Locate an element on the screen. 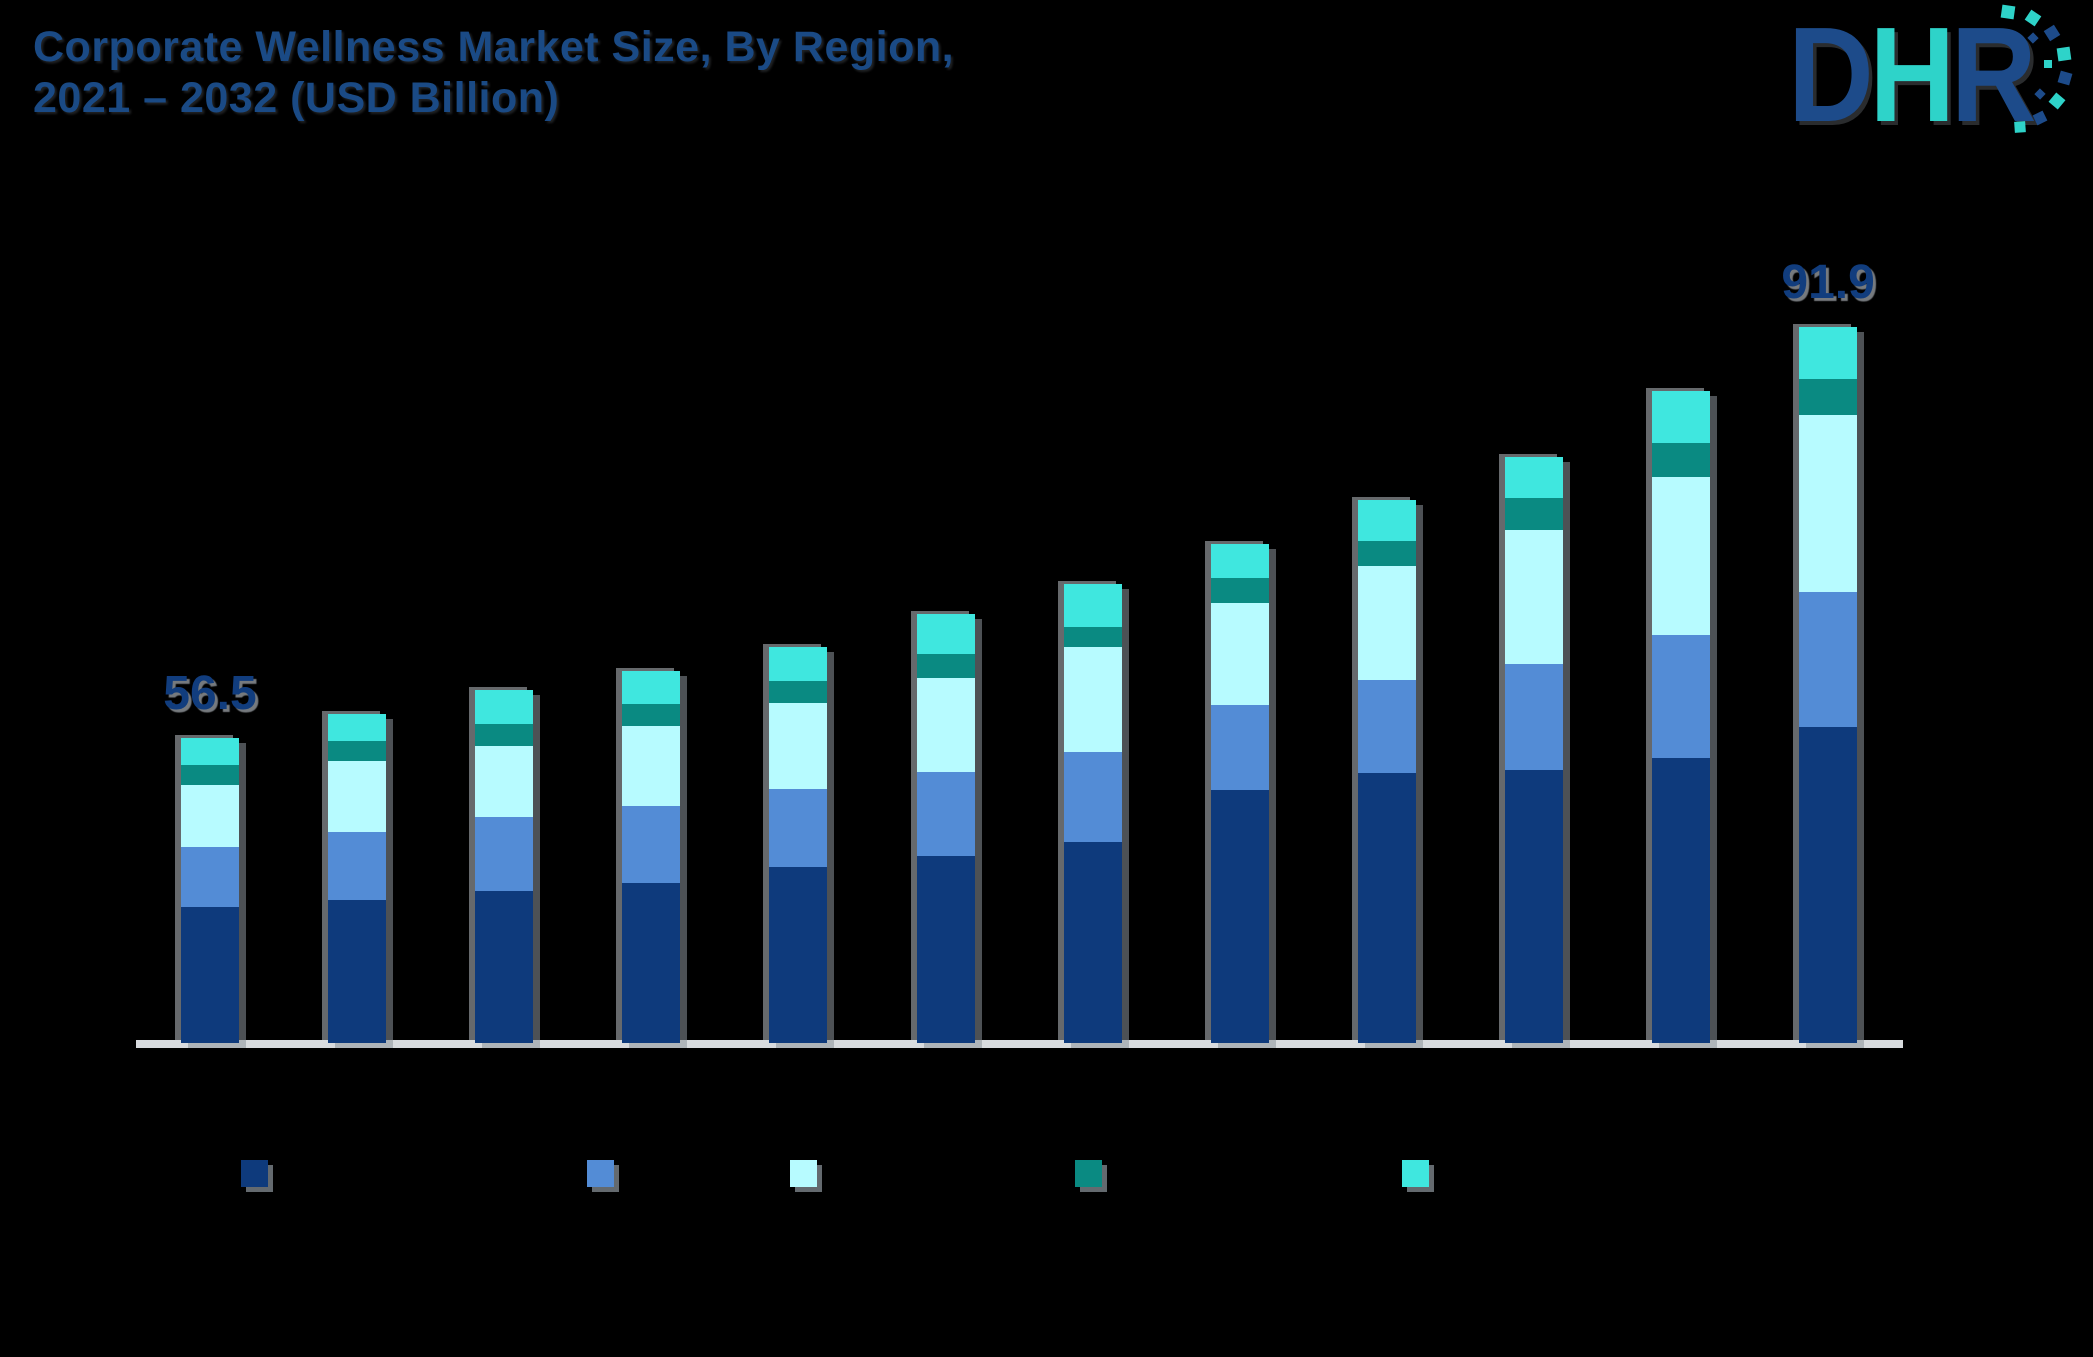 This screenshot has width=2093, height=1357. x-axis-label-2021: 2021 is located at coordinates (210, 1074).